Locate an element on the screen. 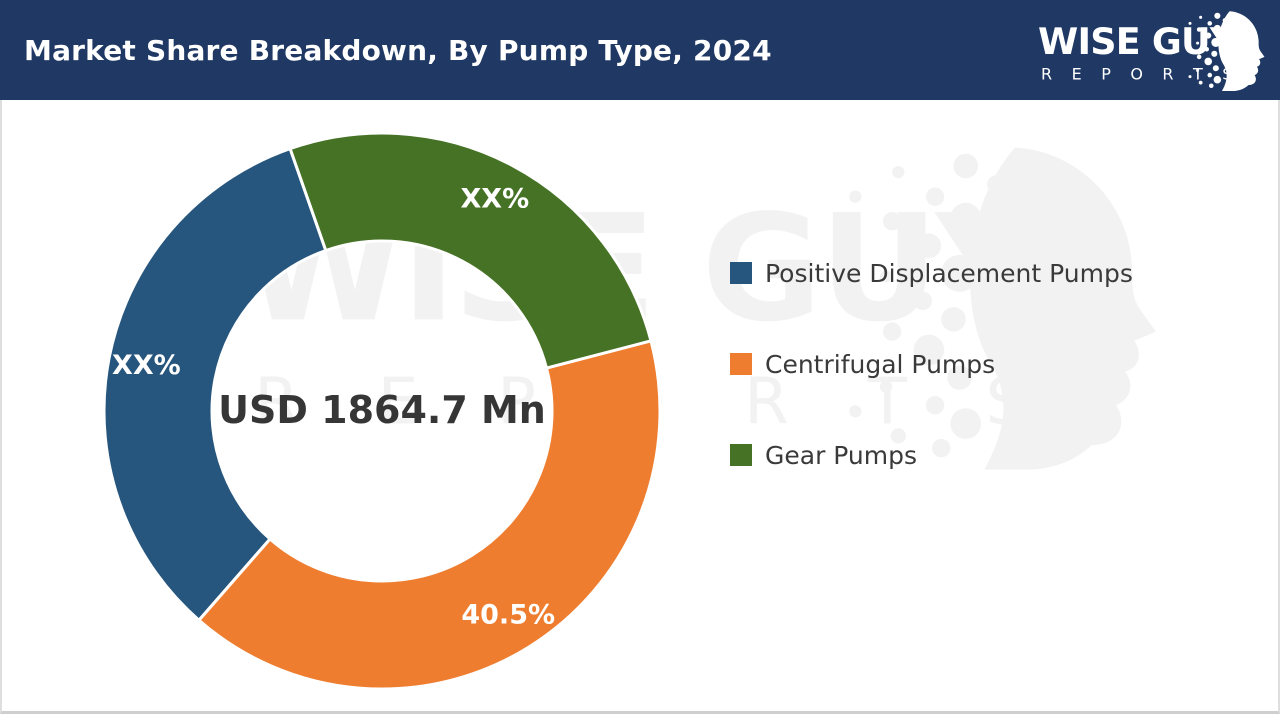 The image size is (1280, 720). slice-label-gear-pumps: XX% is located at coordinates (494, 199).